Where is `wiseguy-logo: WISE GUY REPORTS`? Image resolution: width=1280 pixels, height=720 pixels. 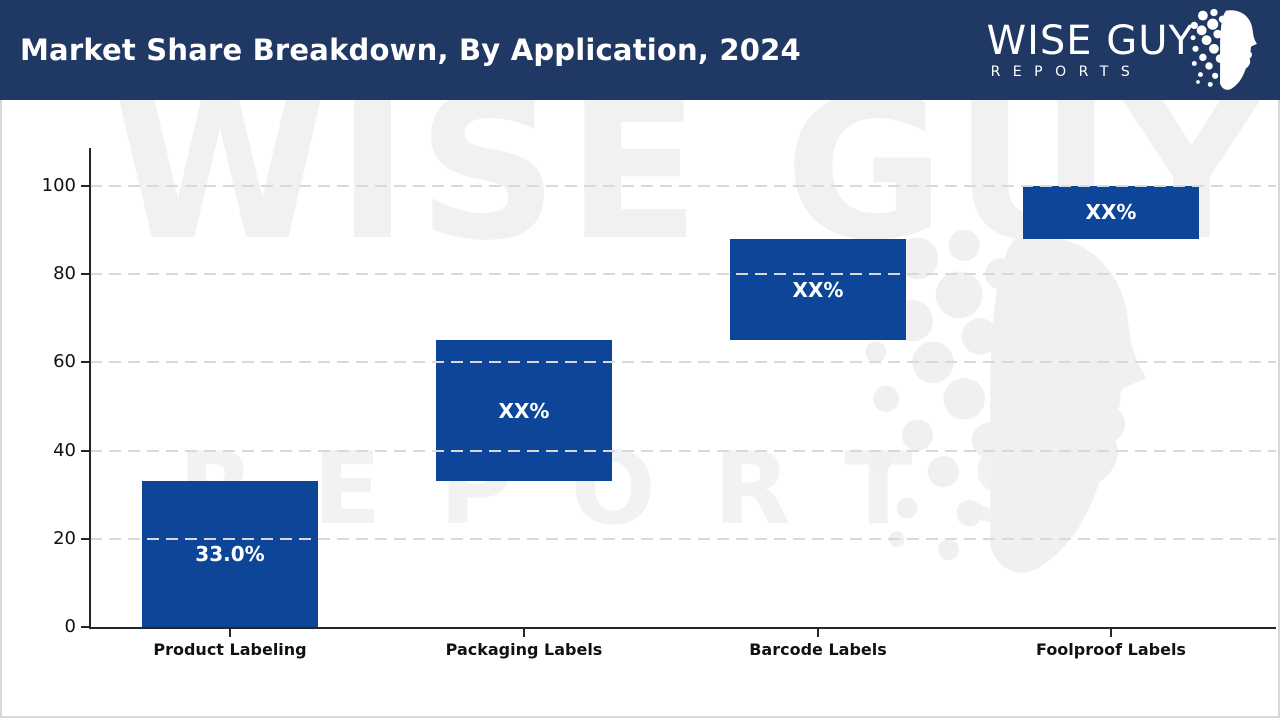
wiseguy-logo: WISE GUY REPORTS is located at coordinates (1124, 50).